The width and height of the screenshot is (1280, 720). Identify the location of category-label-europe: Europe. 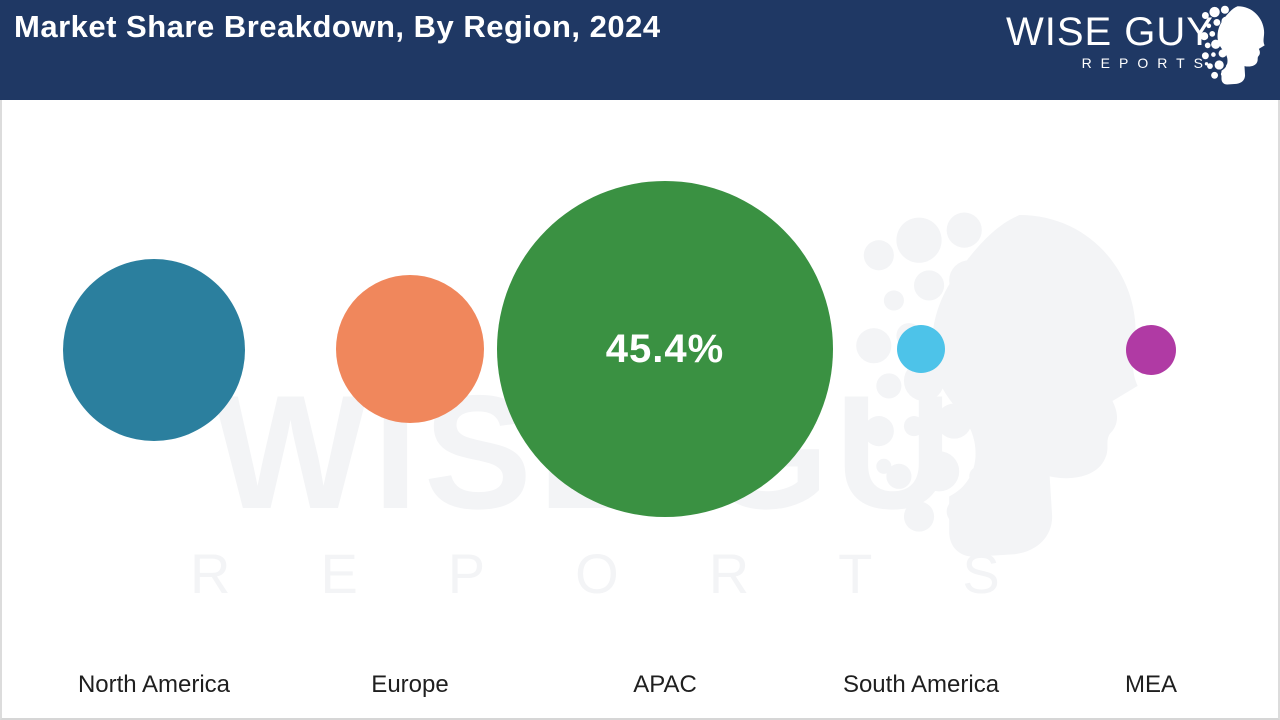
(410, 684).